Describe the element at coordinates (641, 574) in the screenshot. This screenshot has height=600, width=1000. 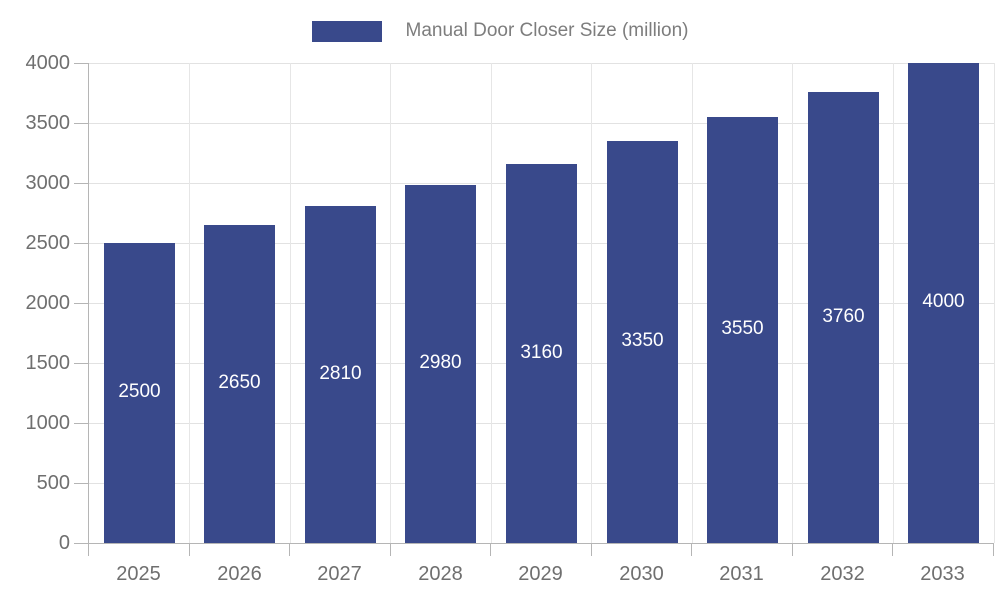
I see `x-axis-tick-label: 2030` at that location.